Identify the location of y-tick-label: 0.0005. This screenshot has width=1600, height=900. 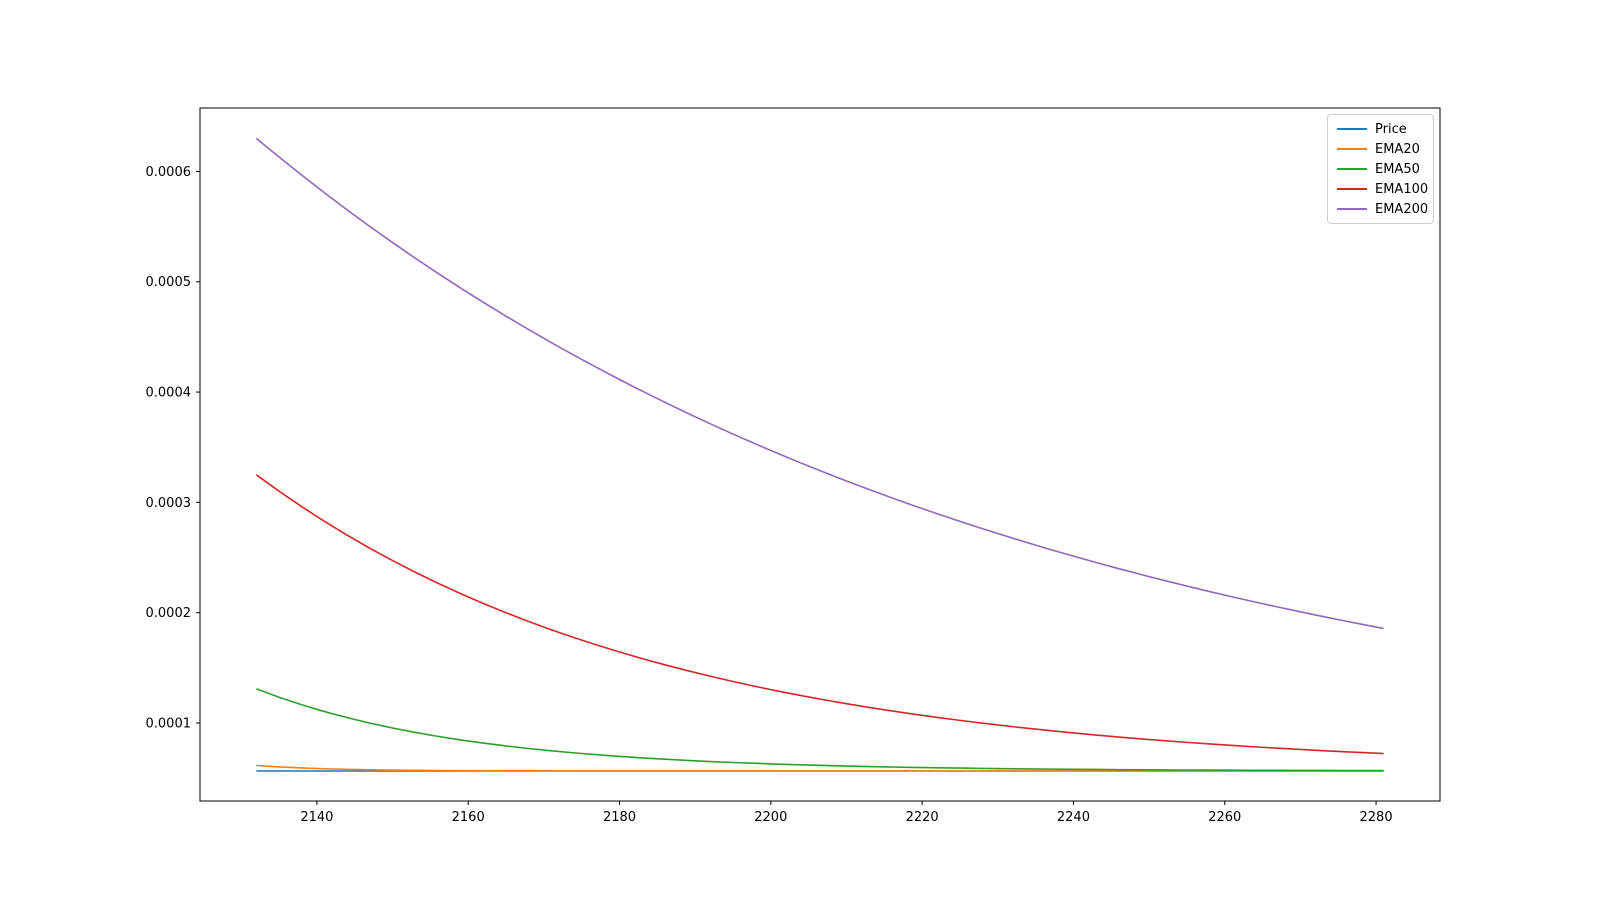
(169, 282).